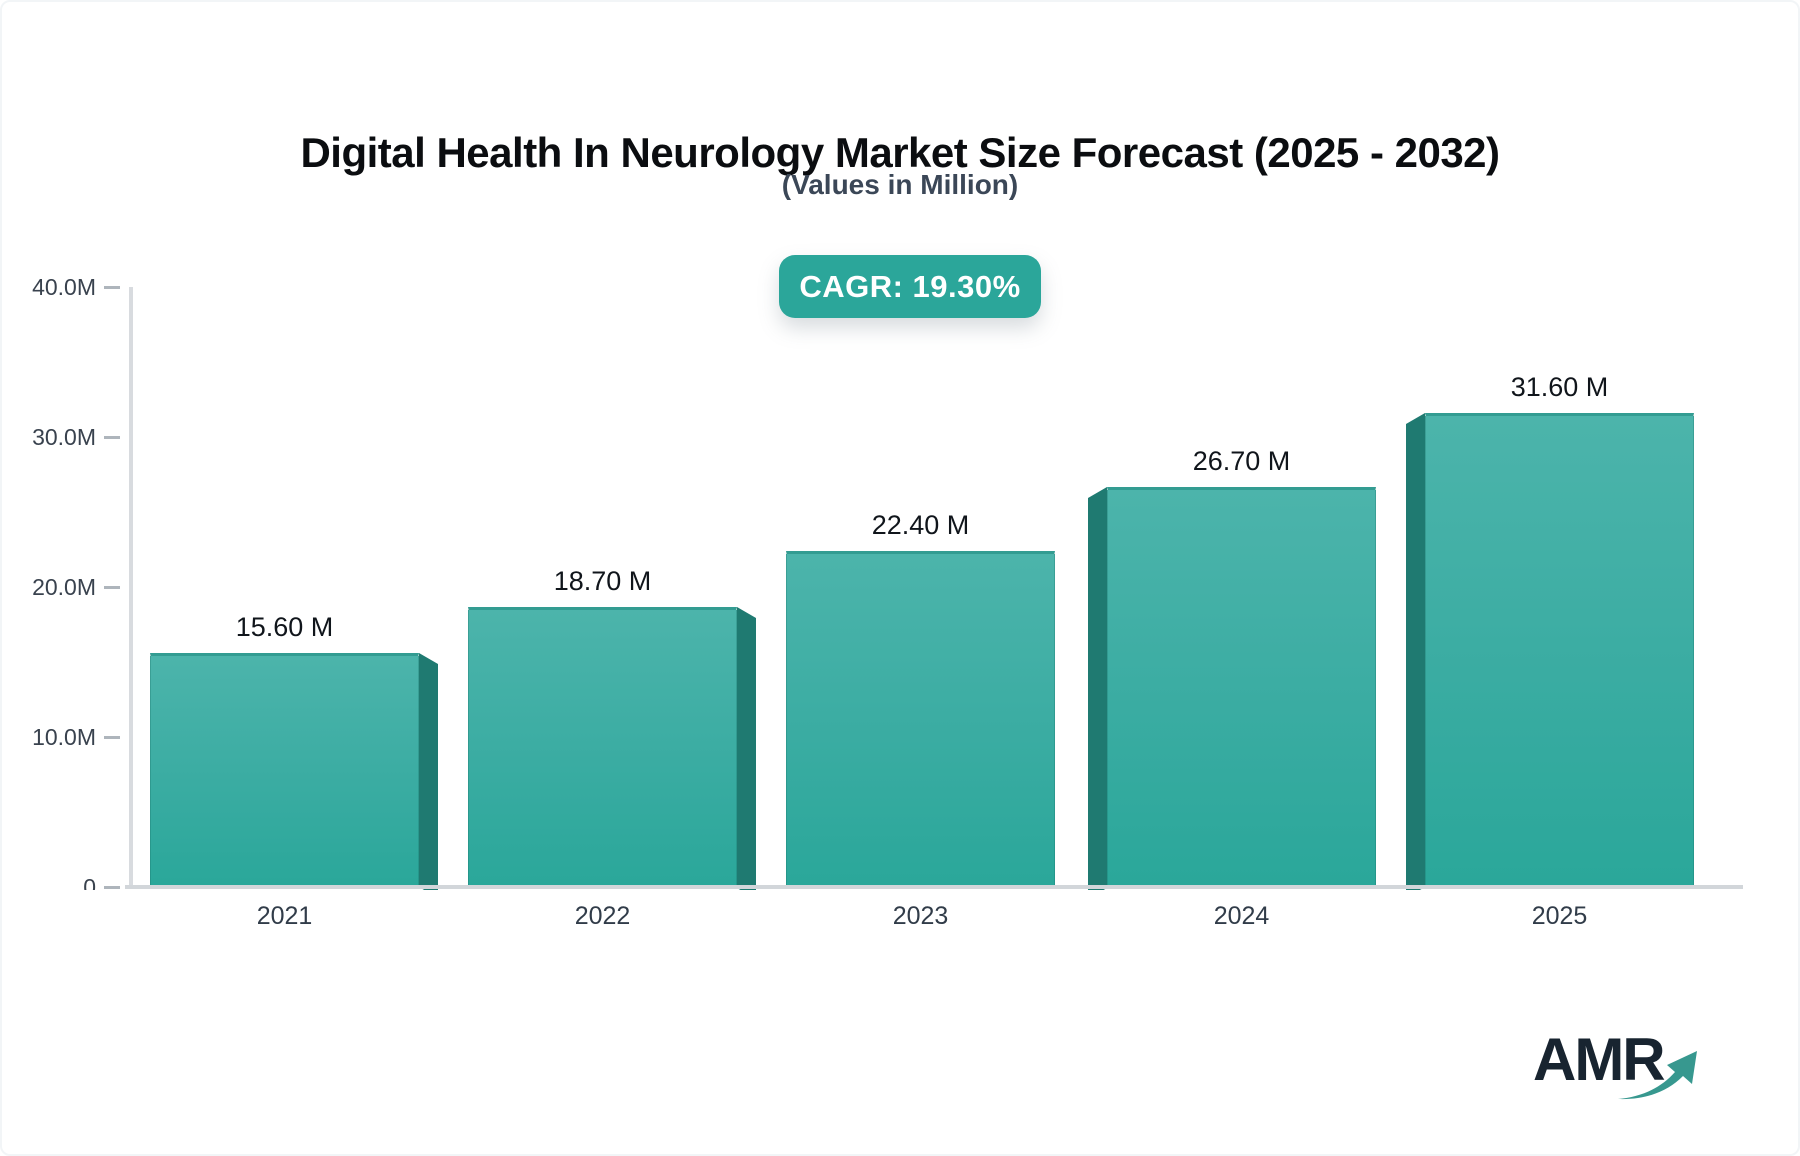 Image resolution: width=1800 pixels, height=1156 pixels. I want to click on cagr-badge-label: CAGR: 19.30%, so click(910, 286).